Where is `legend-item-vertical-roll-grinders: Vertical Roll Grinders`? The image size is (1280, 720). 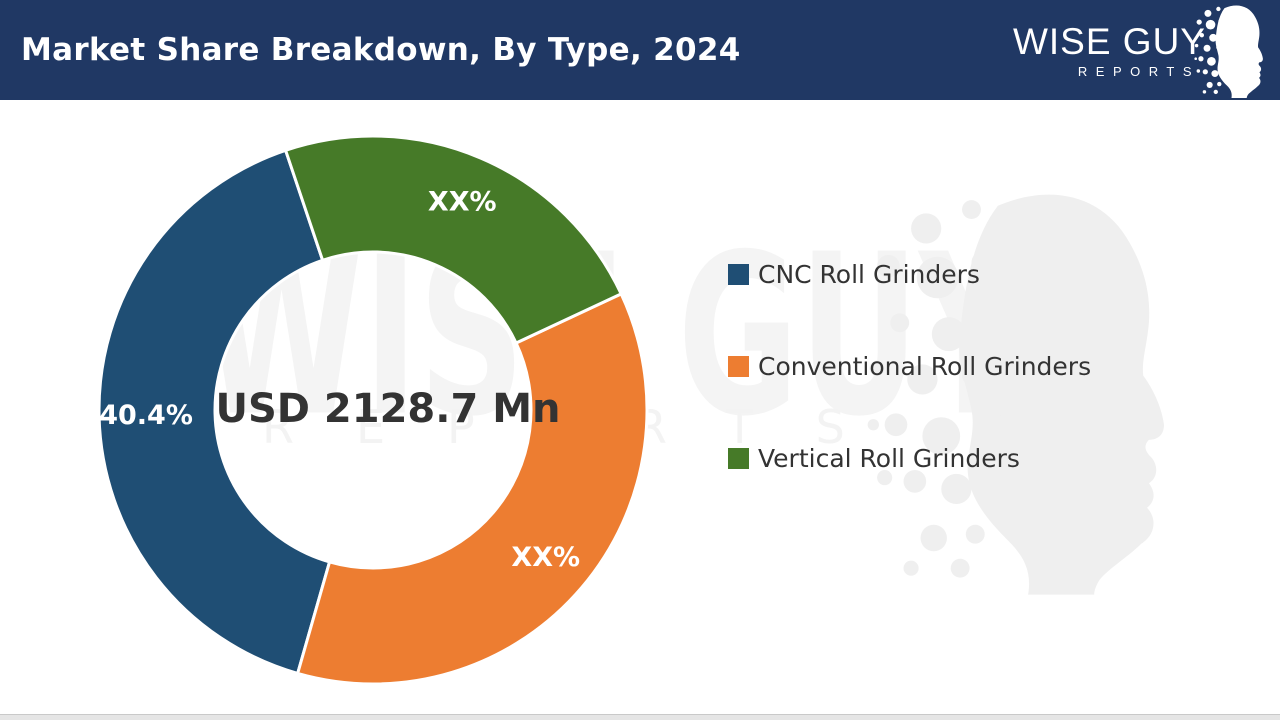 legend-item-vertical-roll-grinders: Vertical Roll Grinders is located at coordinates (909, 458).